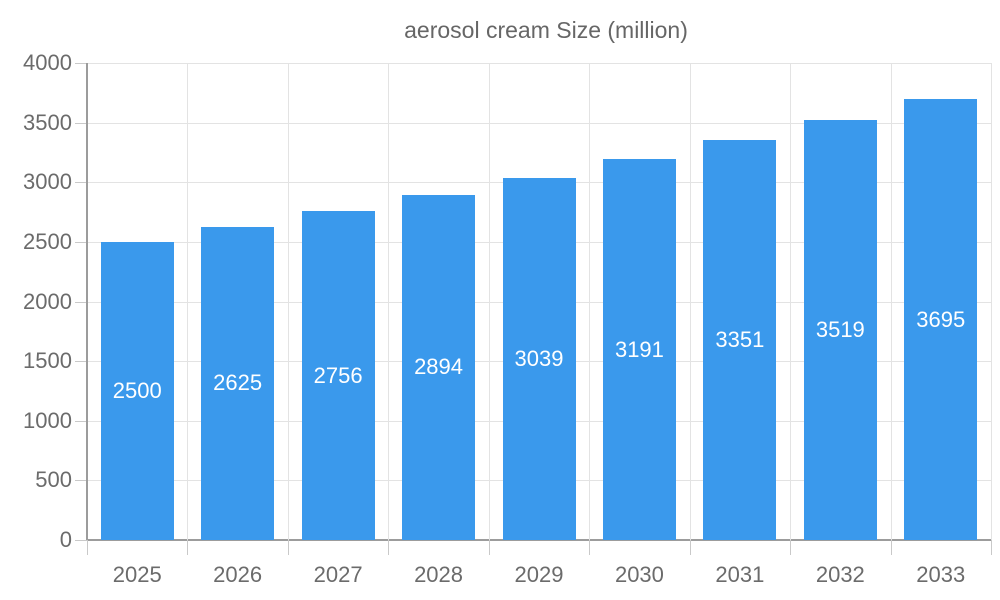 The height and width of the screenshot is (600, 1000). Describe the element at coordinates (439, 574) in the screenshot. I see `x-tick-label: 2028` at that location.